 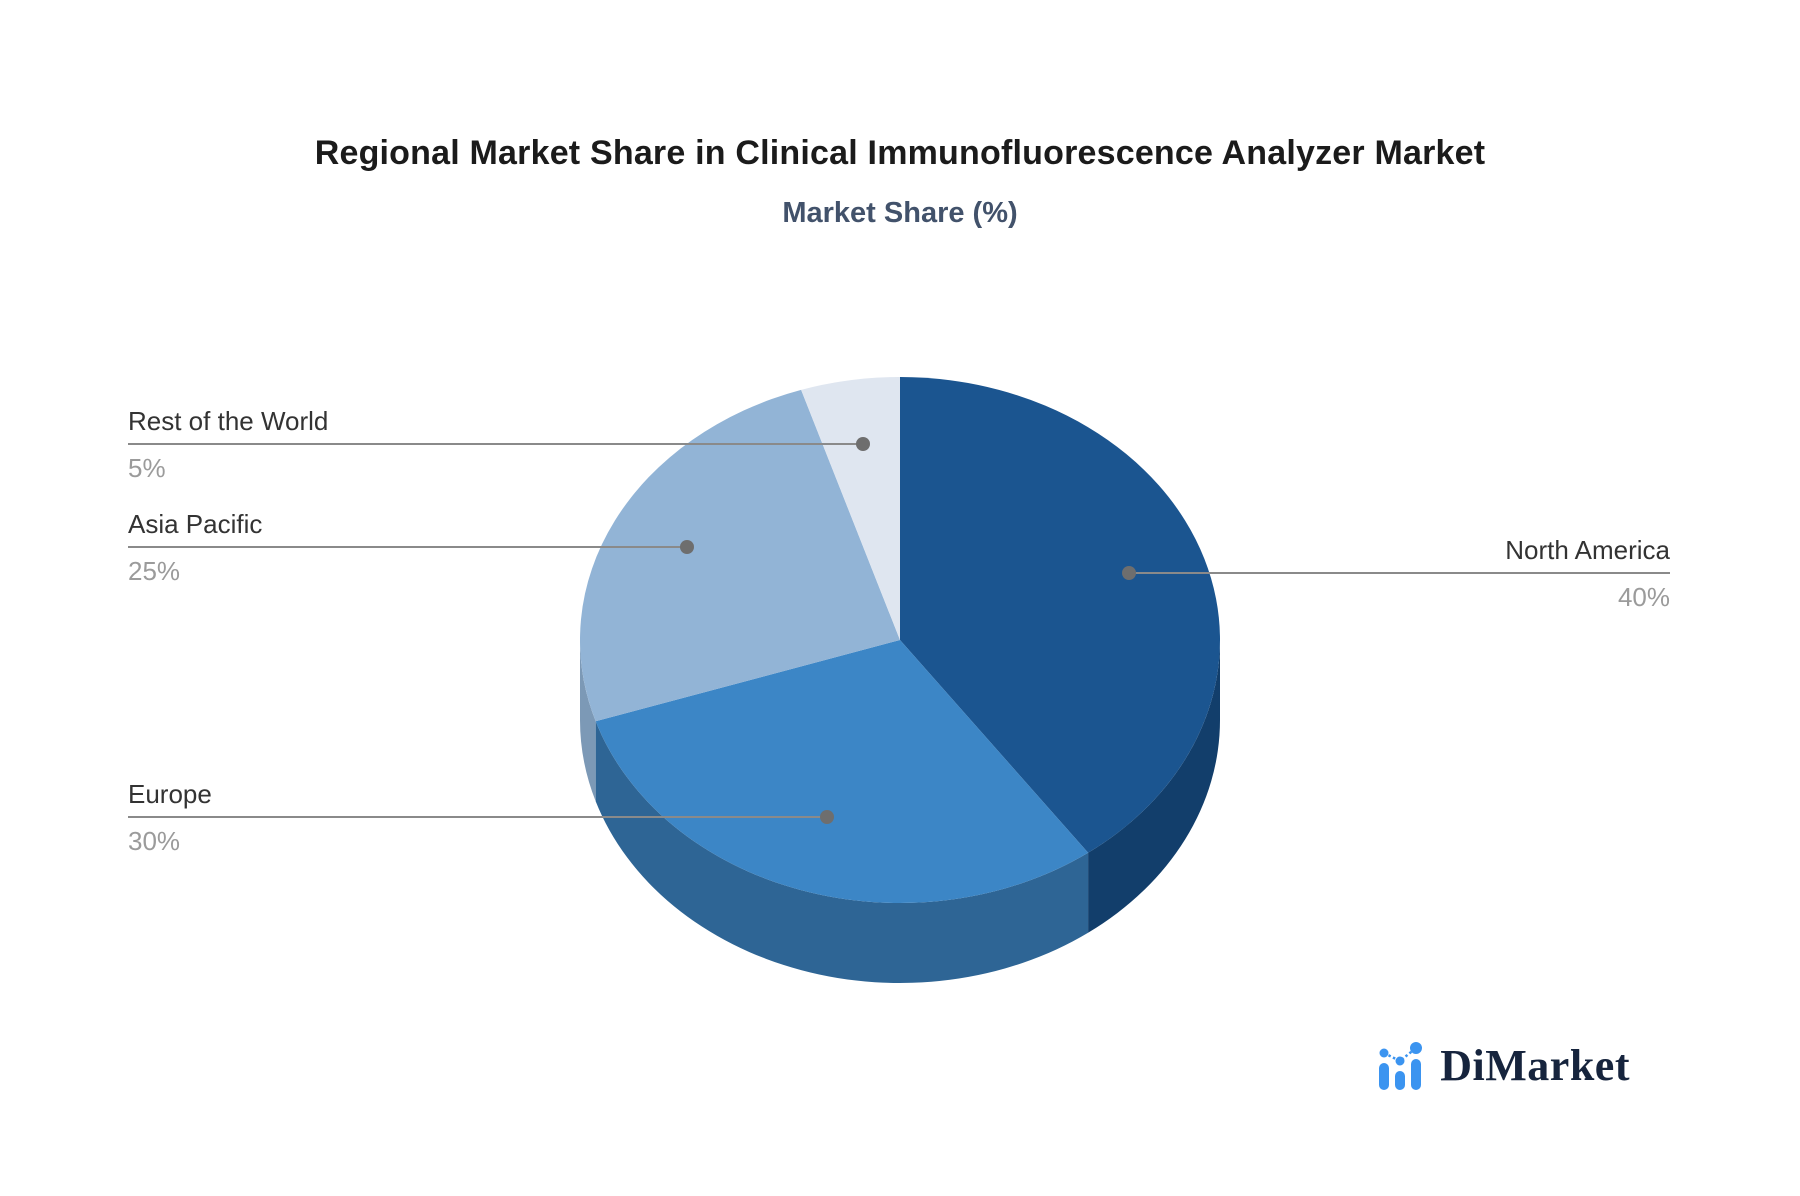 What do you see at coordinates (1587, 550) in the screenshot?
I see `slice-label-north-america: North America` at bounding box center [1587, 550].